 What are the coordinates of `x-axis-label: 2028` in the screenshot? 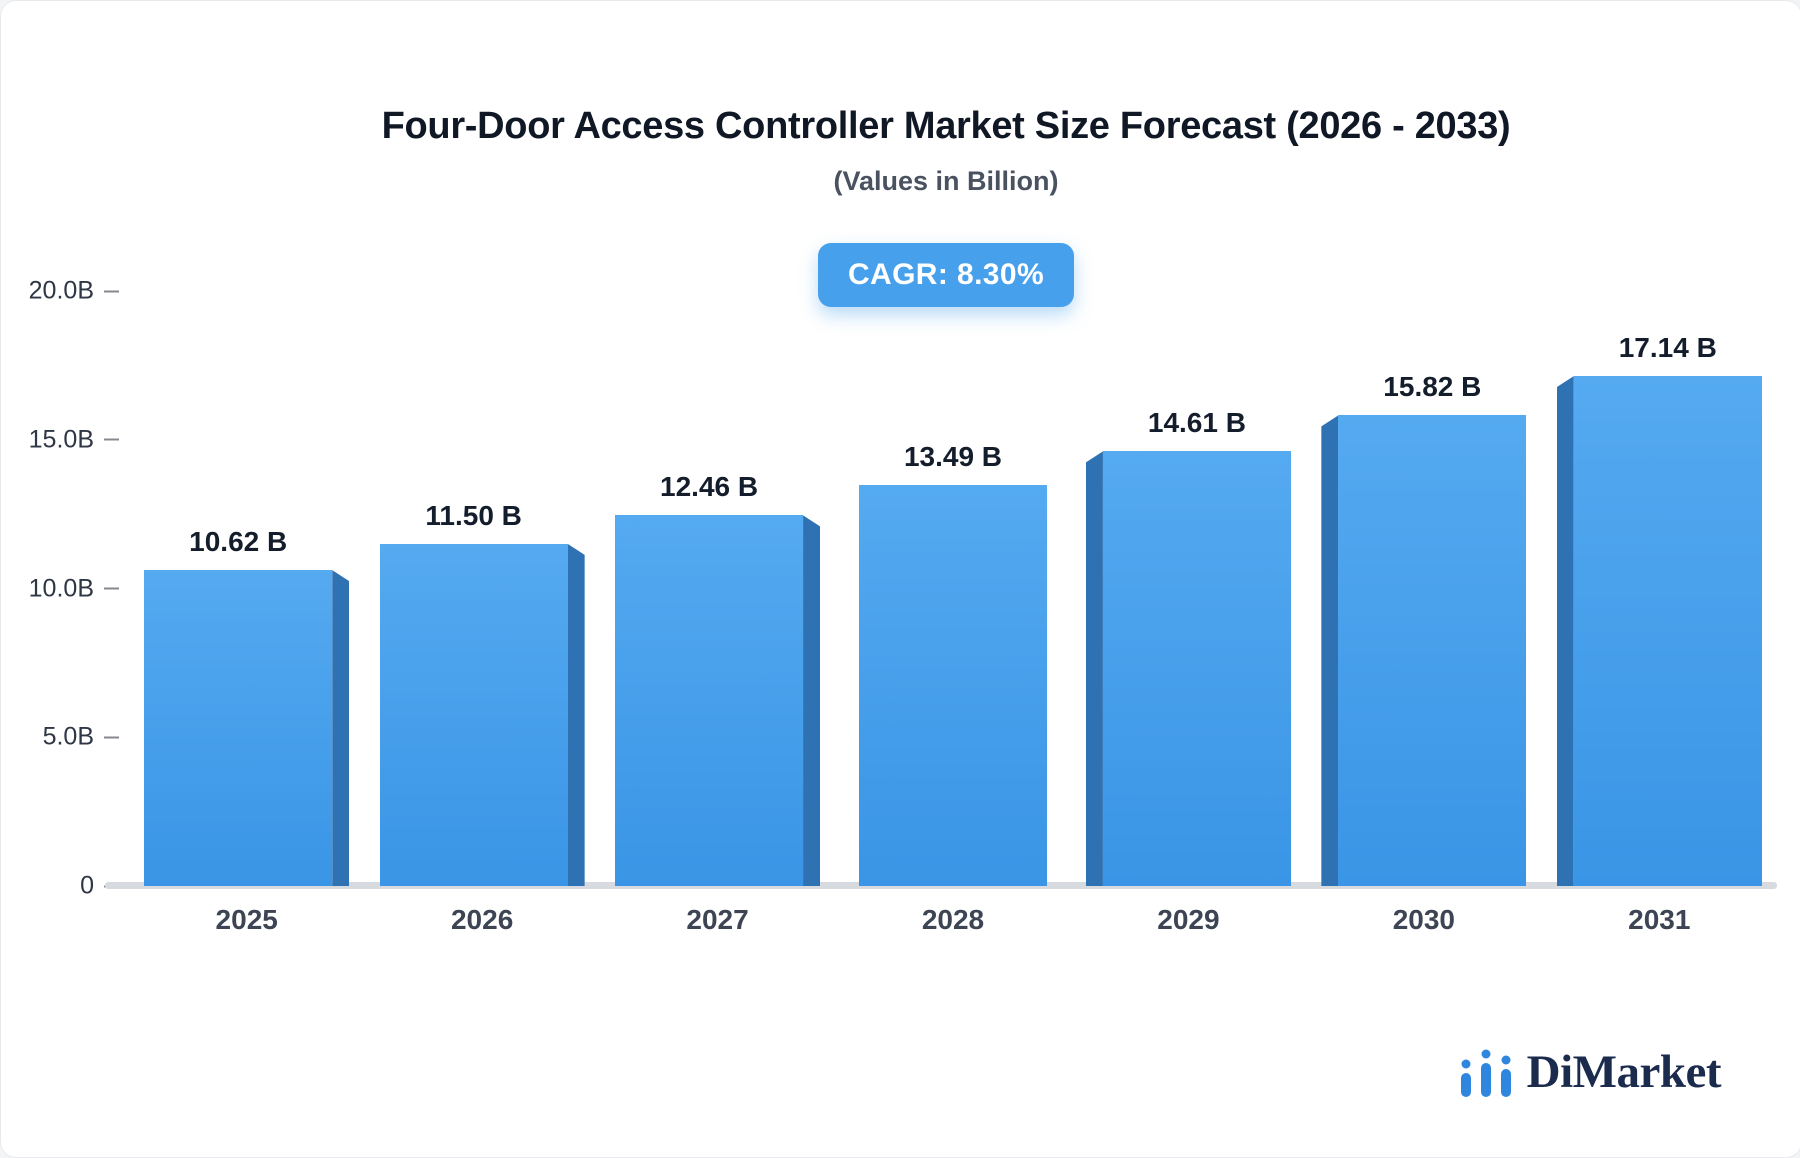 It's located at (953, 919).